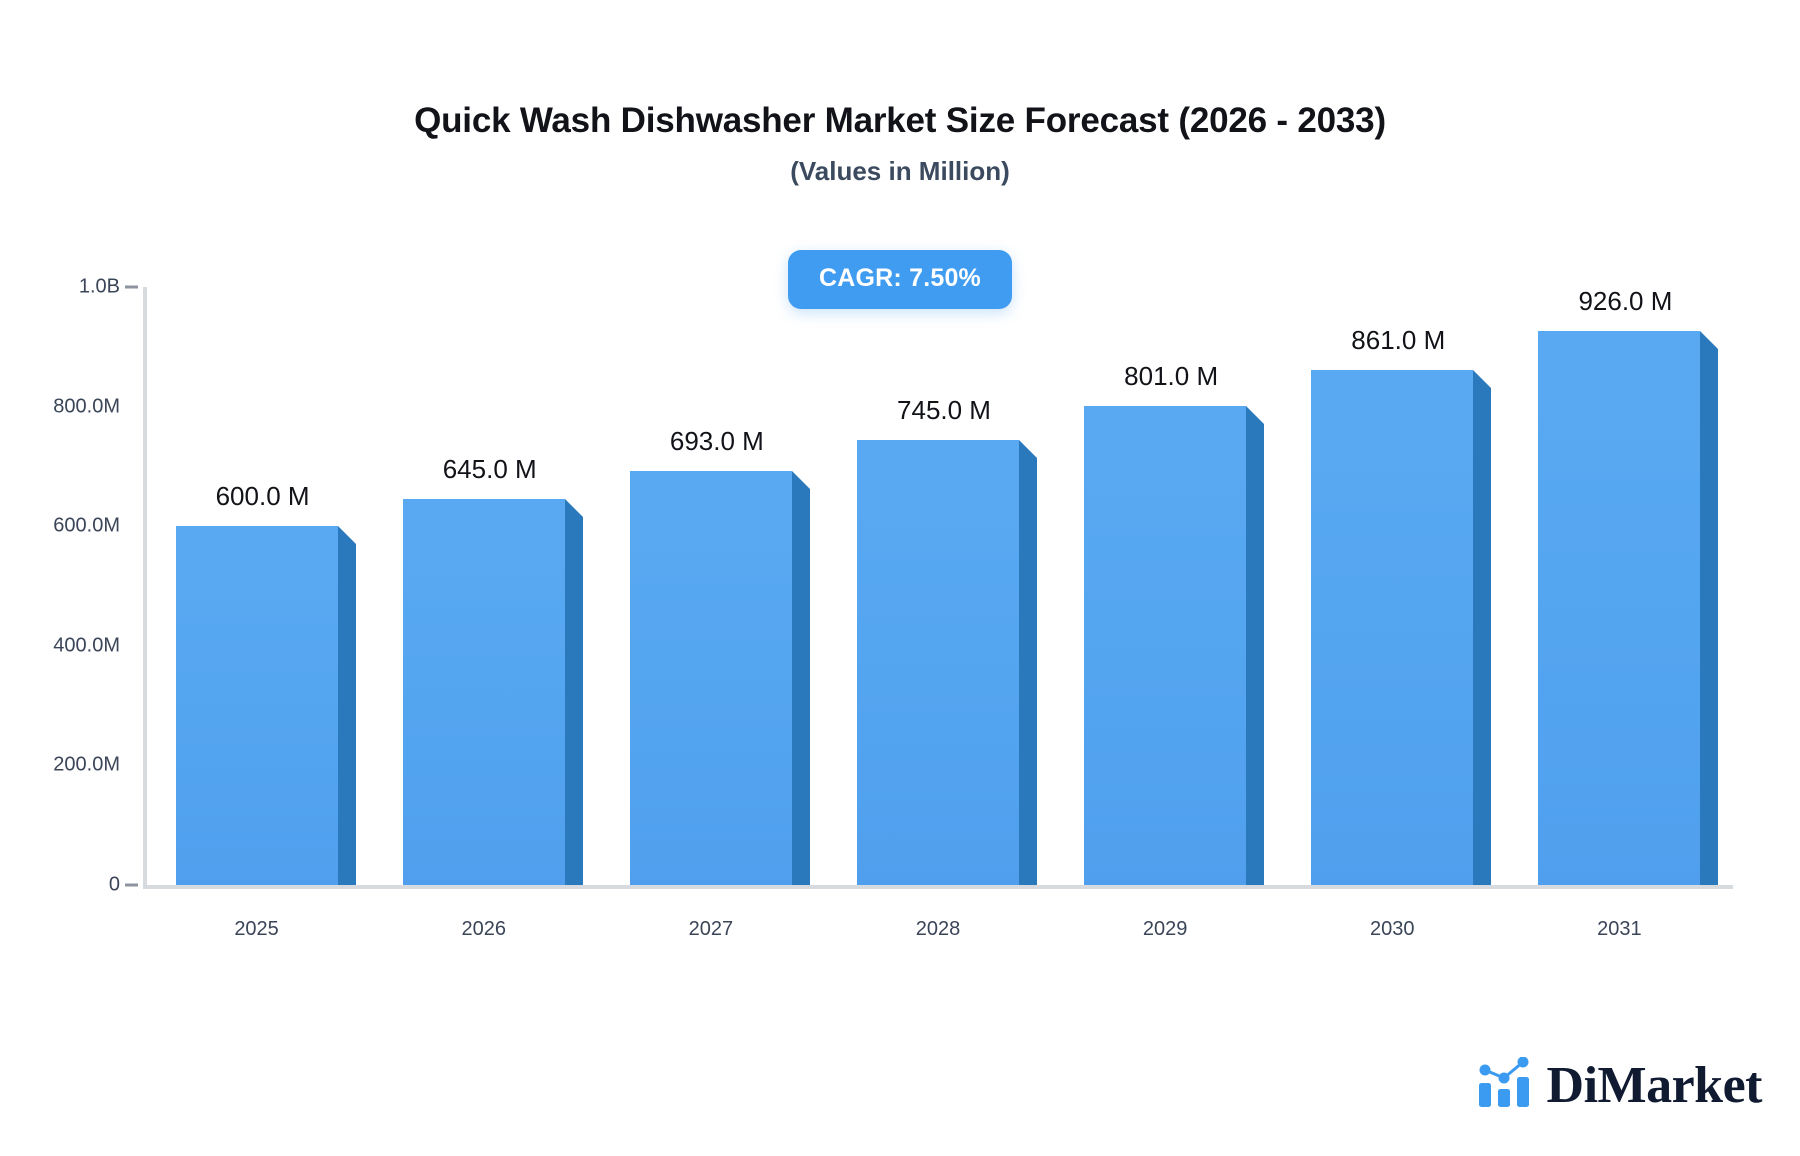 This screenshot has width=1800, height=1156. What do you see at coordinates (900, 170) in the screenshot?
I see `chart-subtitle: (Values in Million)` at bounding box center [900, 170].